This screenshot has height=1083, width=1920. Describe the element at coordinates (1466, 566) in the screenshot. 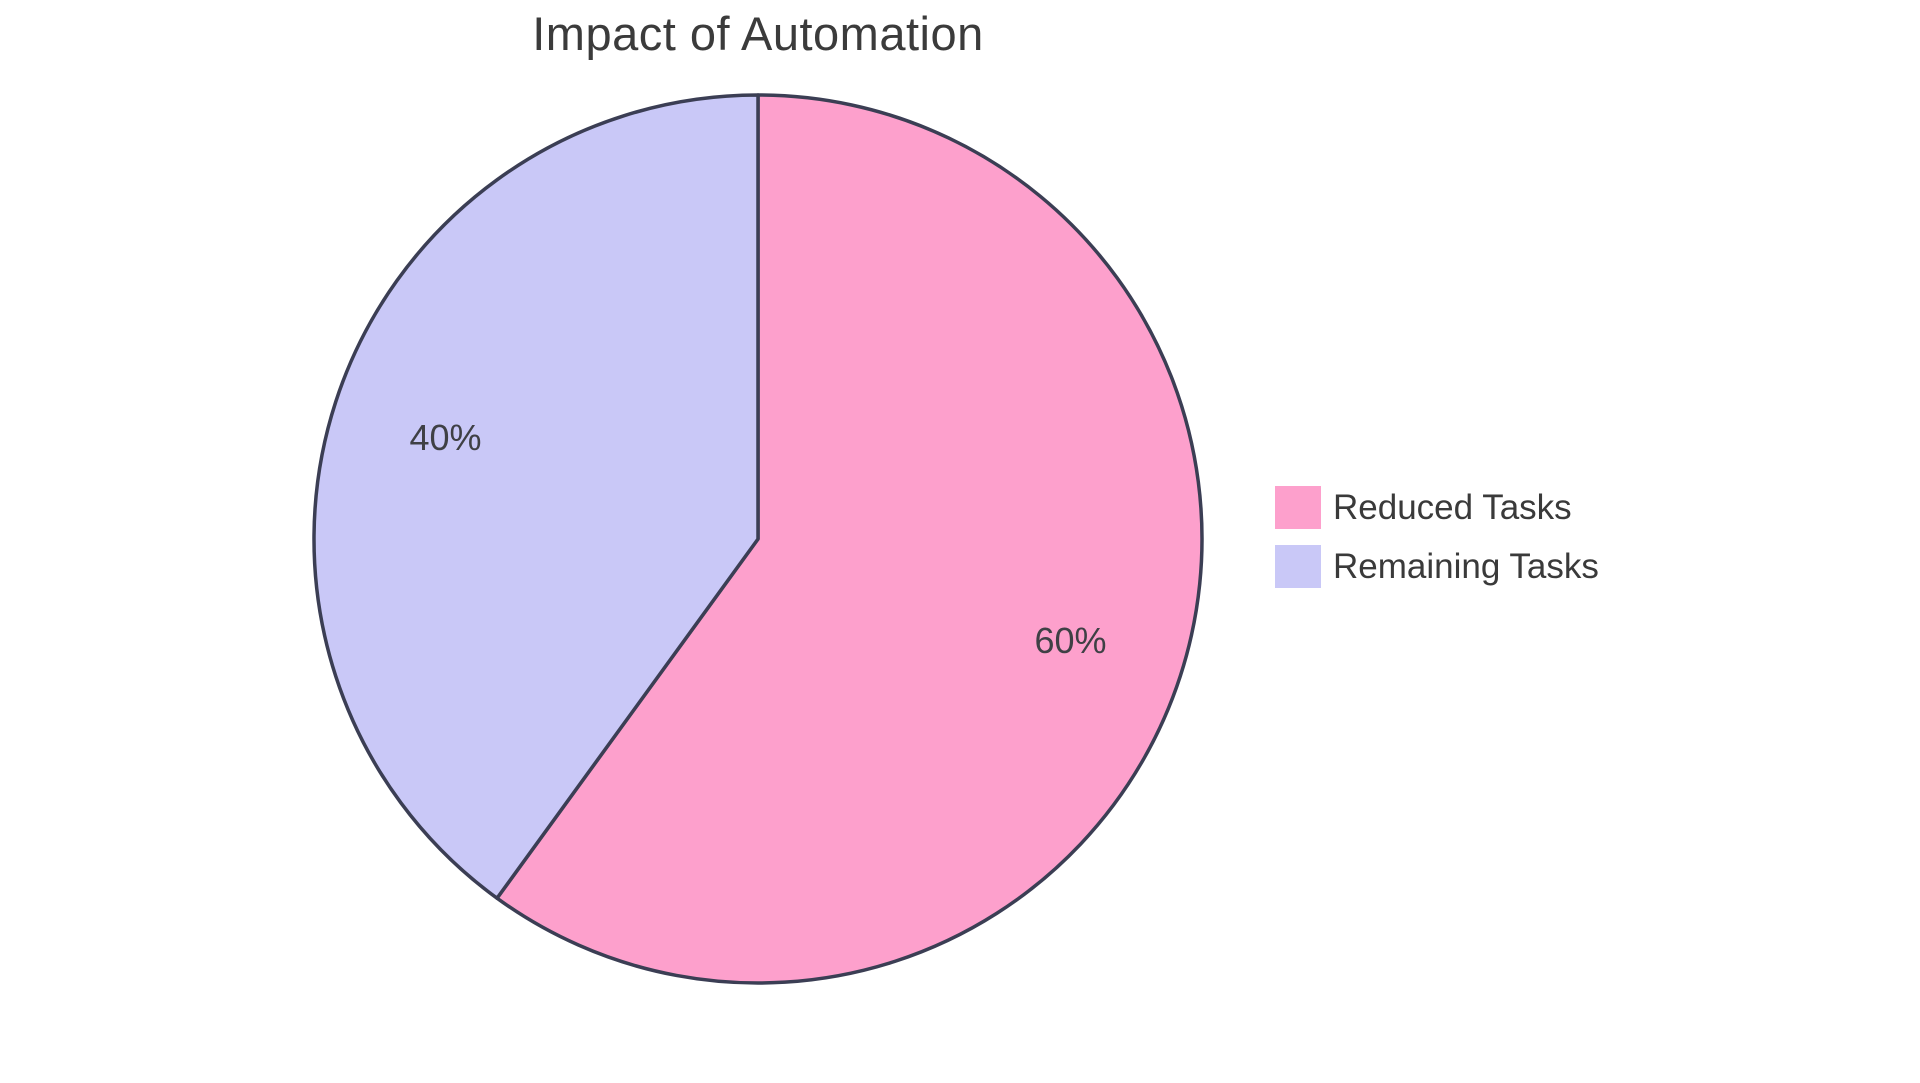

I see `legend-label: Remaining Tasks` at that location.